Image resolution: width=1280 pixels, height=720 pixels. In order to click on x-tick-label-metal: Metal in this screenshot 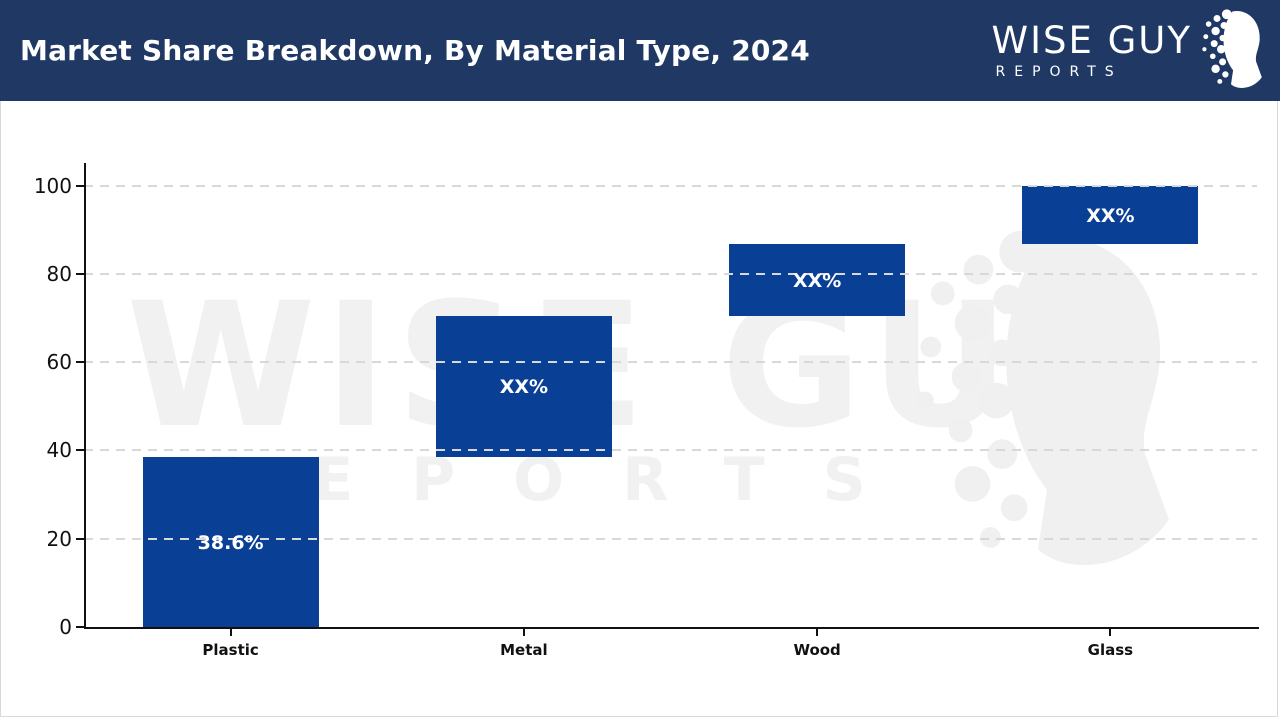, I will do `click(524, 650)`.